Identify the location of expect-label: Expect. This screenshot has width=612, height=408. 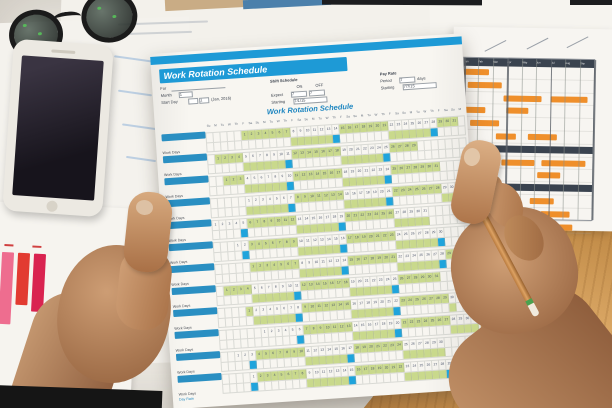
(277, 96).